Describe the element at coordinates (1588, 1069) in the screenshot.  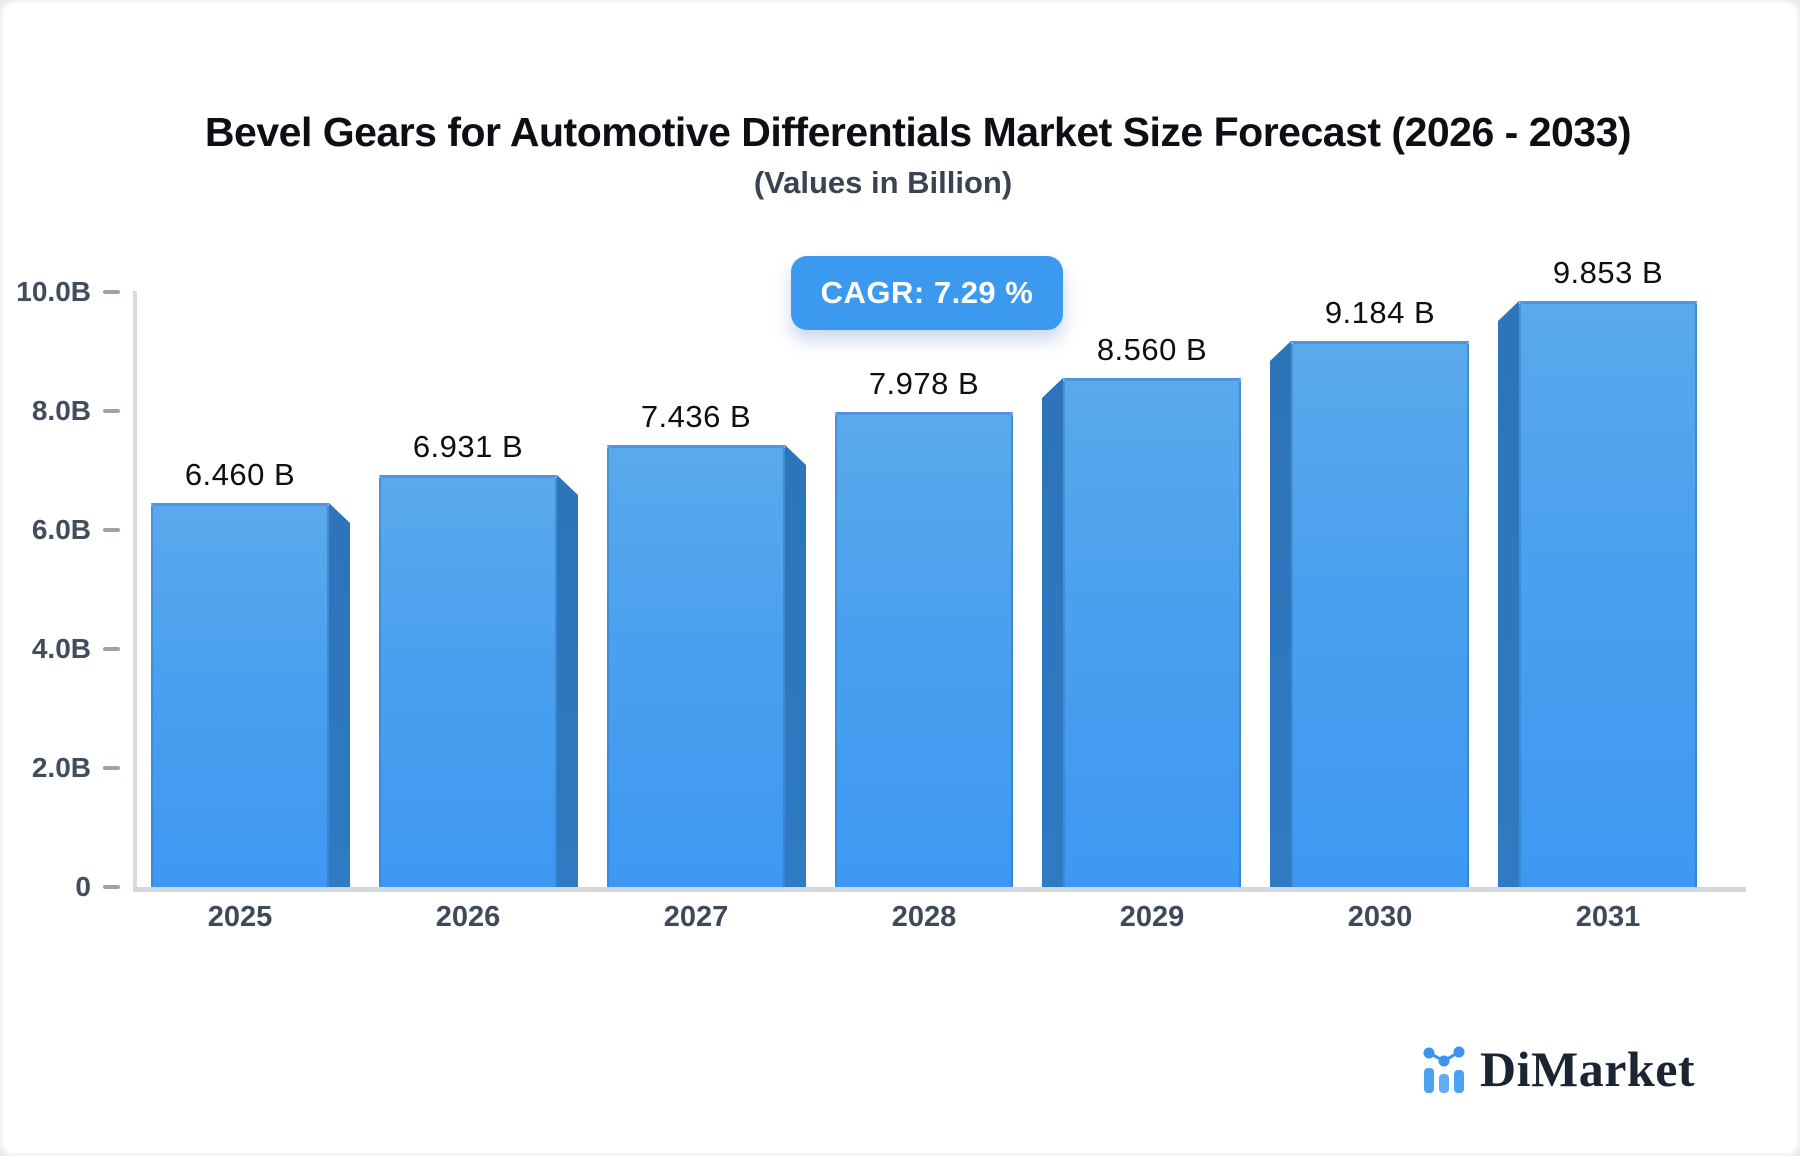
I see `brand-name: DiMarket` at that location.